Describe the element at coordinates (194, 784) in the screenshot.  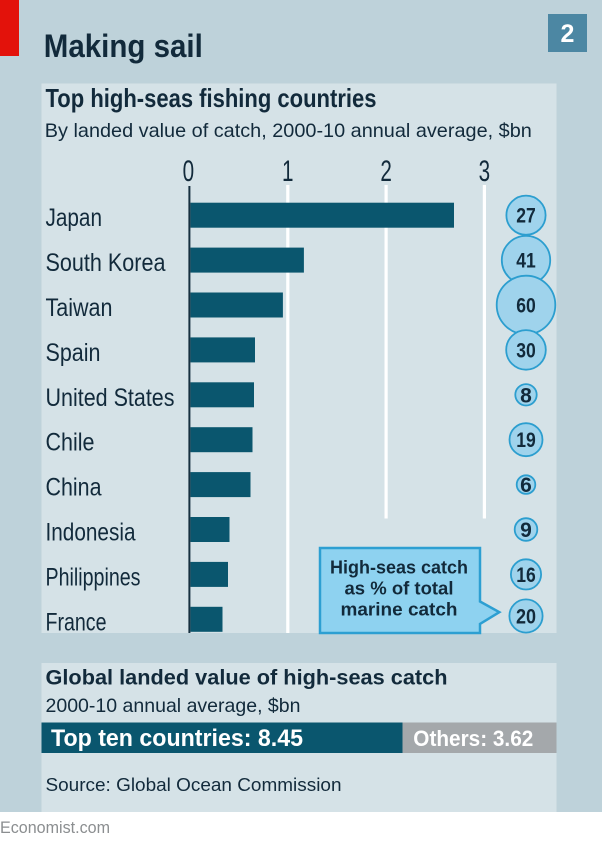
I see `svg-text:Source: Global Ocean Commissio: Source: Global Ocean Commission` at that location.